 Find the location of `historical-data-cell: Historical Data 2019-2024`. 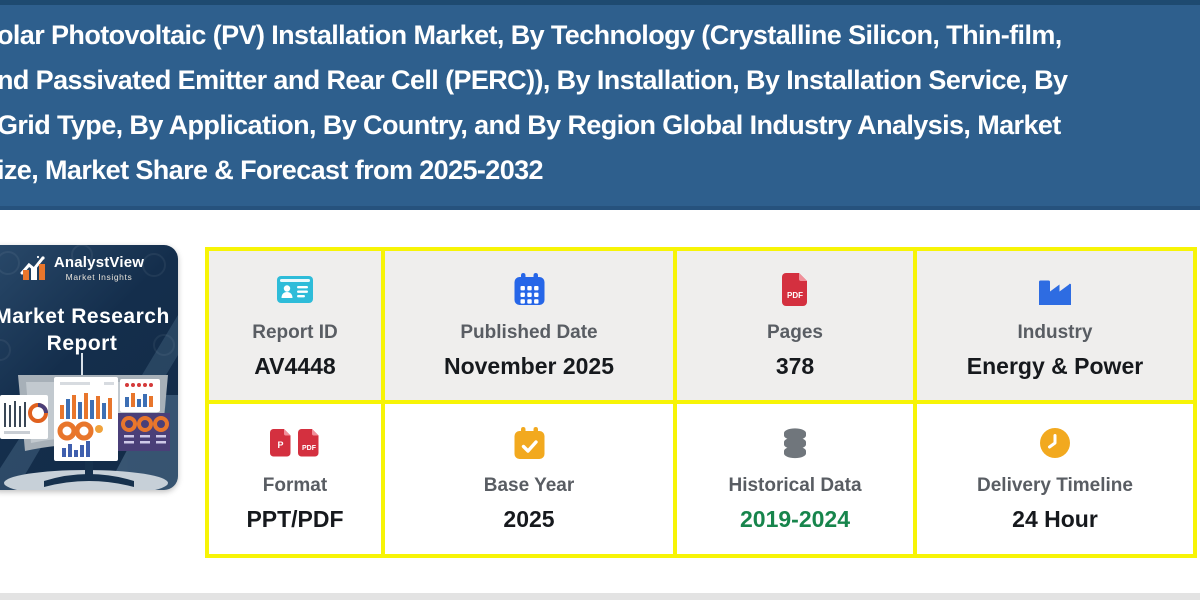

historical-data-cell: Historical Data 2019-2024 is located at coordinates (795, 479).